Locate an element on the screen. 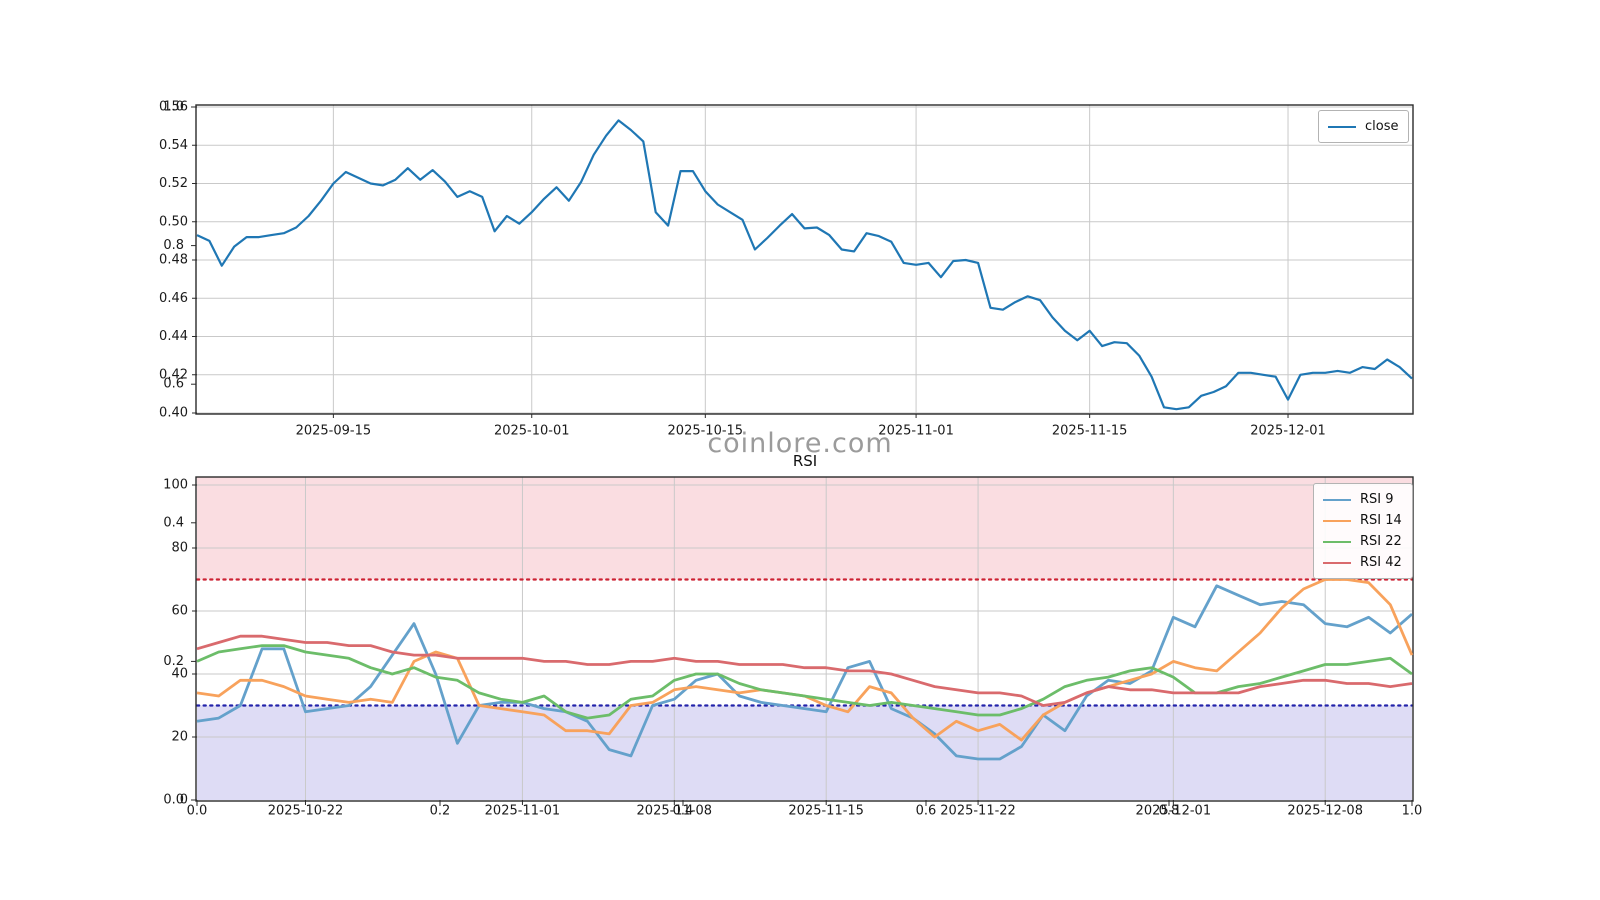 The image size is (1600, 900). price-ytick-label: 0.42 is located at coordinates (173, 374).